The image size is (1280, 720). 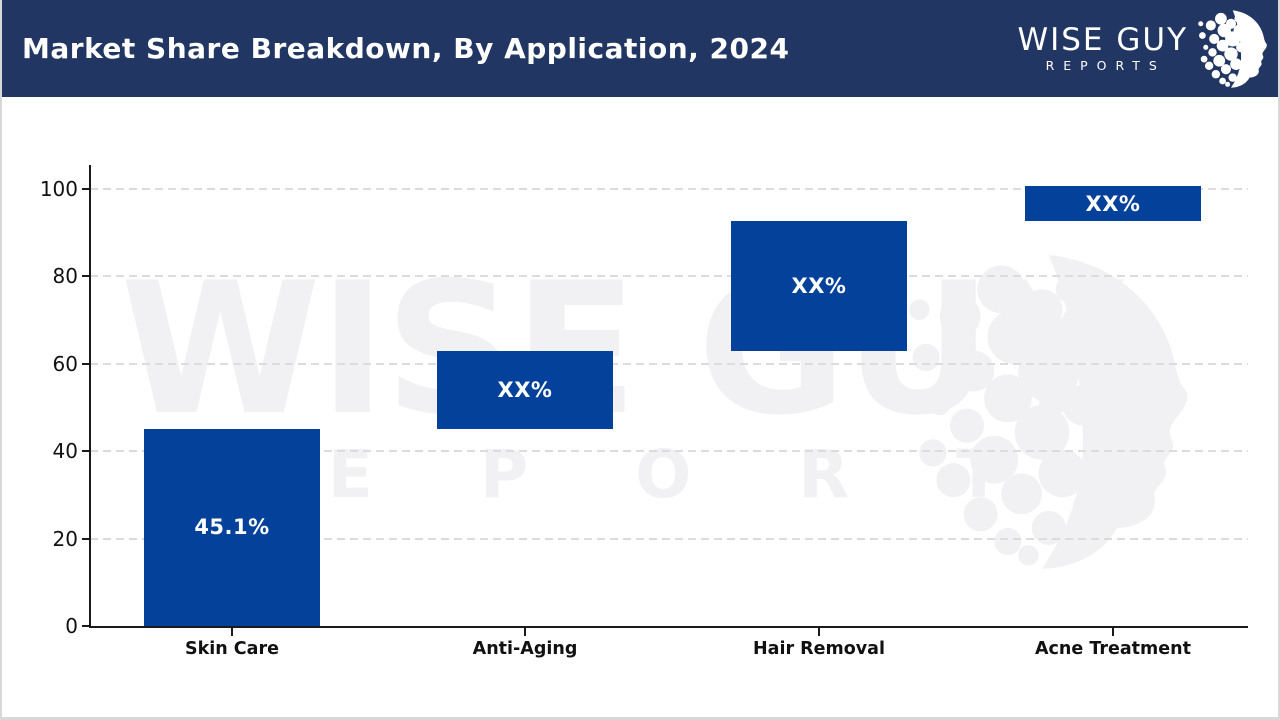 What do you see at coordinates (1113, 649) in the screenshot?
I see `x-label-acne-treatment: Acne Treatment` at bounding box center [1113, 649].